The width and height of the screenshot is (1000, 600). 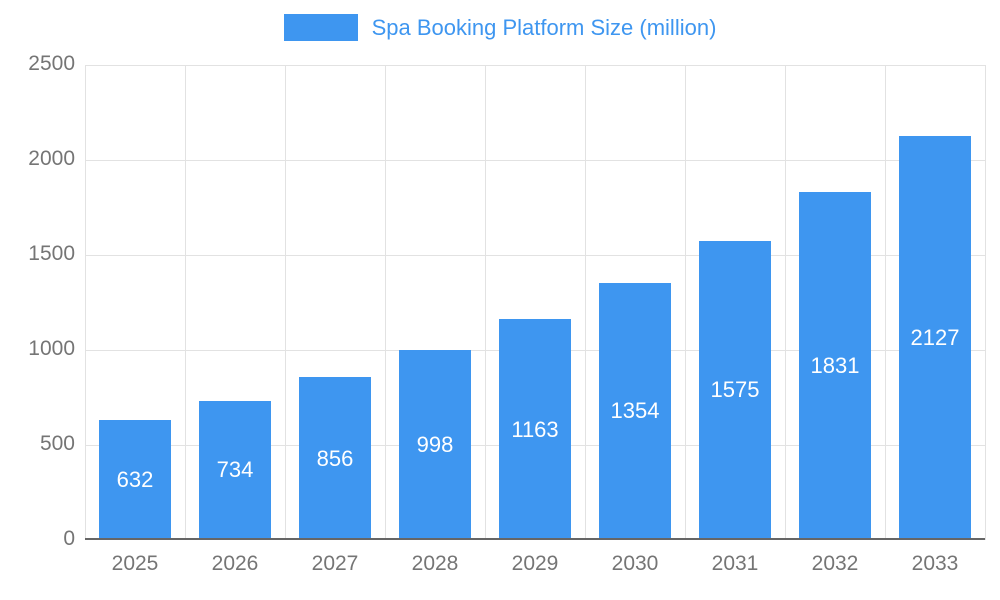 I want to click on bar-value-label: 998, so click(x=435, y=445).